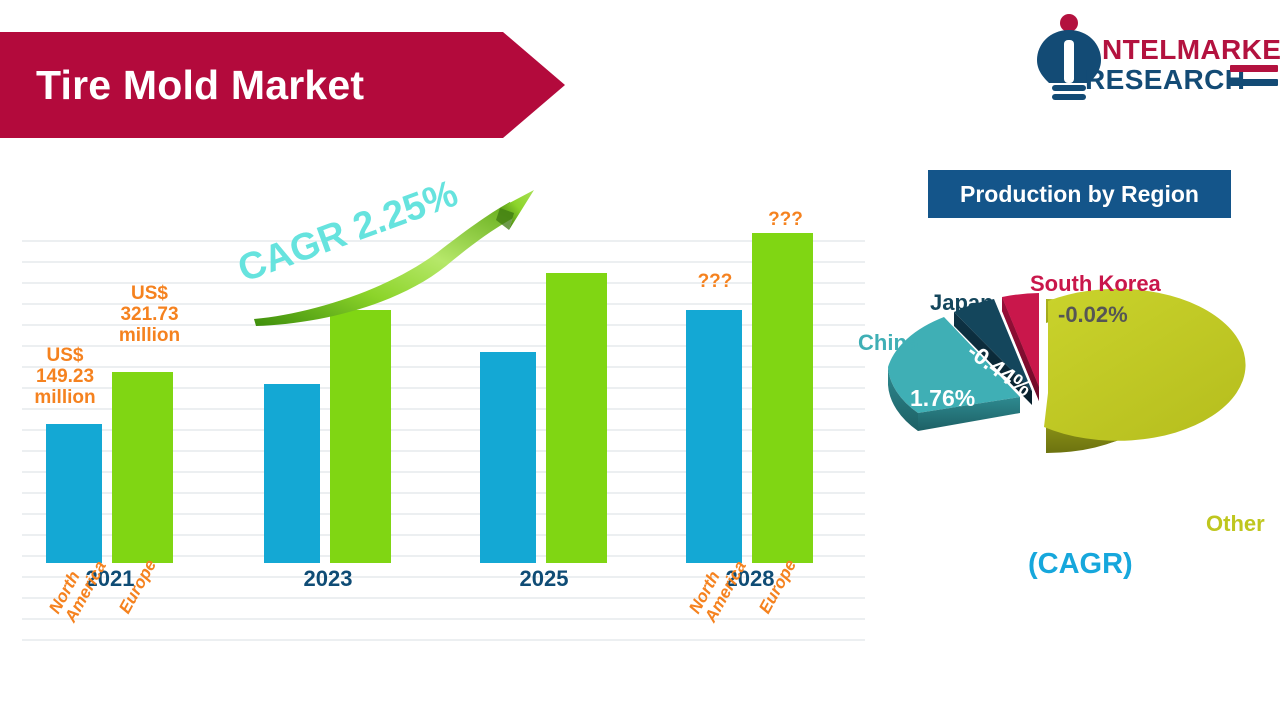 This screenshot has width=1280, height=720. I want to click on pie-header: Production by Region, so click(1079, 194).